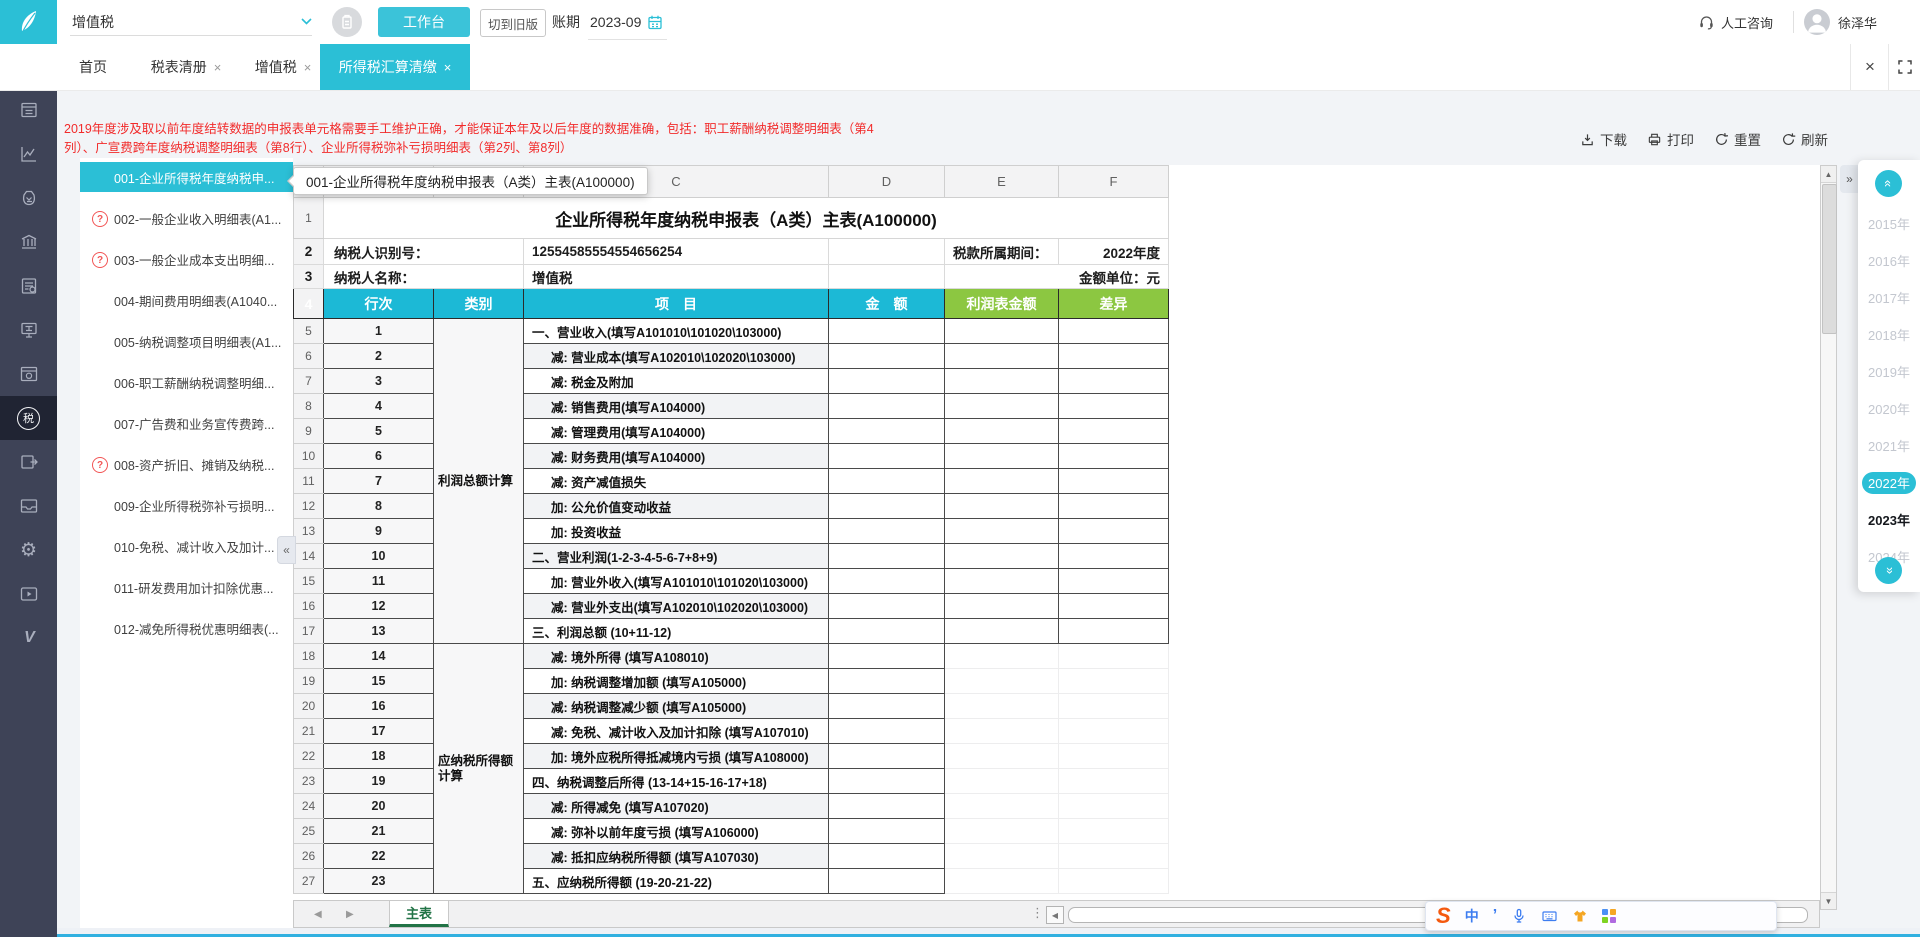 The image size is (1920, 937). Describe the element at coordinates (28, 550) in the screenshot. I see `nav-settings: ⚙` at that location.